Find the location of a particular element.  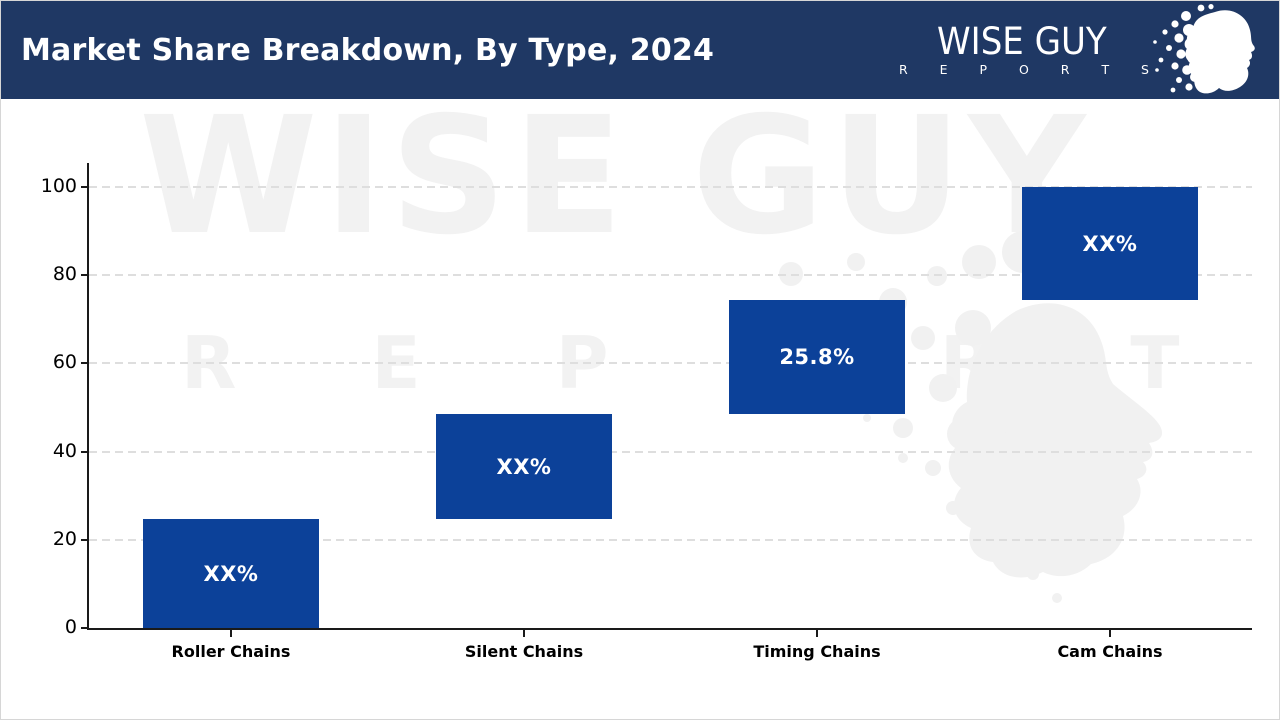

bar-value-label: 25.8% is located at coordinates (817, 357).